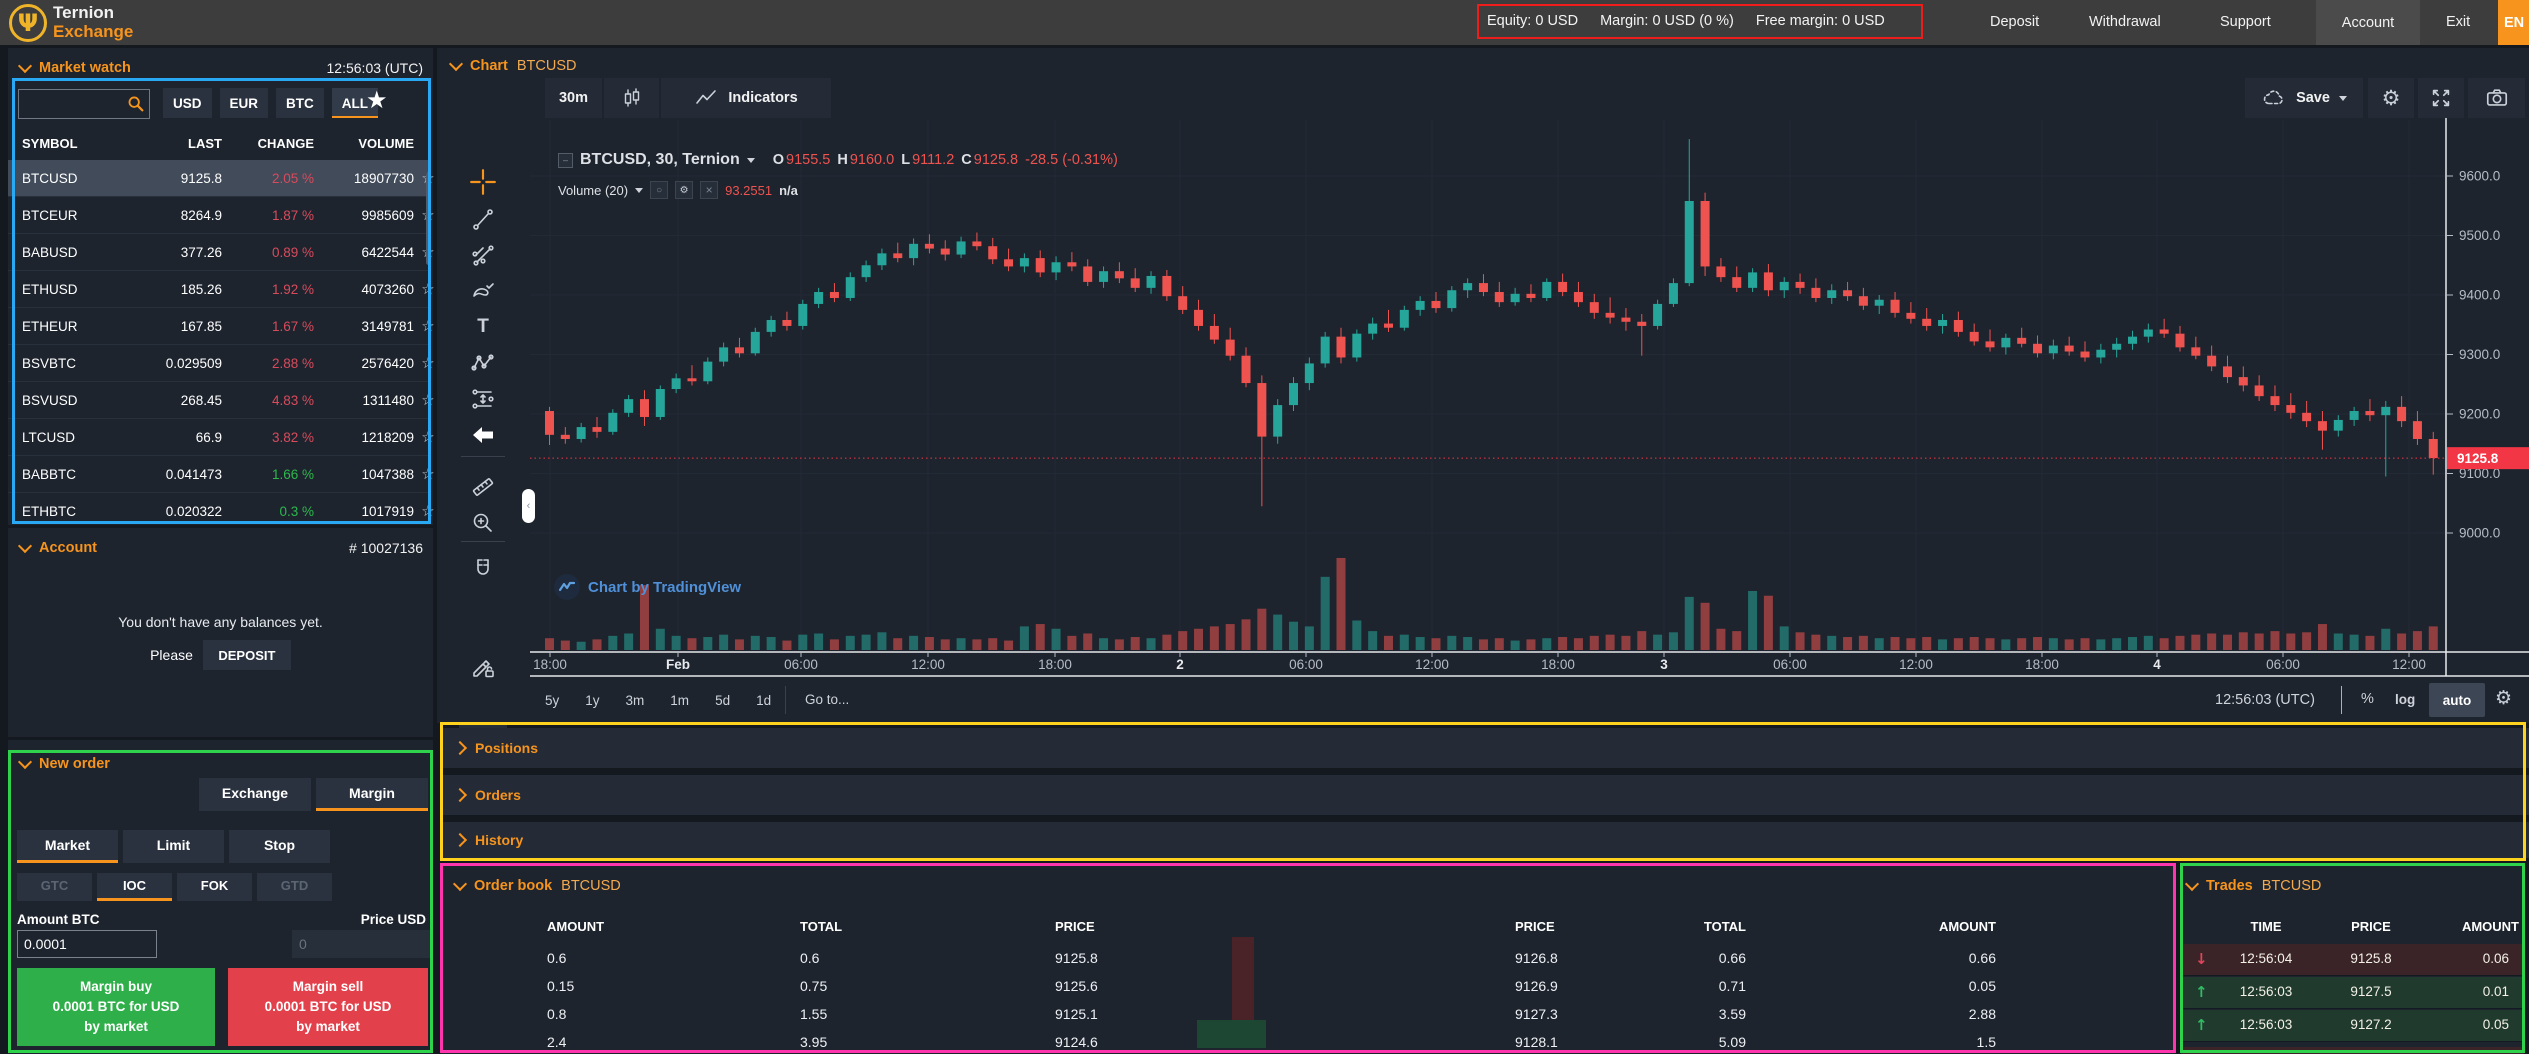 This screenshot has height=1054, width=2529. What do you see at coordinates (561, 986) in the screenshot?
I see `ob-bid-cell: 0.15` at bounding box center [561, 986].